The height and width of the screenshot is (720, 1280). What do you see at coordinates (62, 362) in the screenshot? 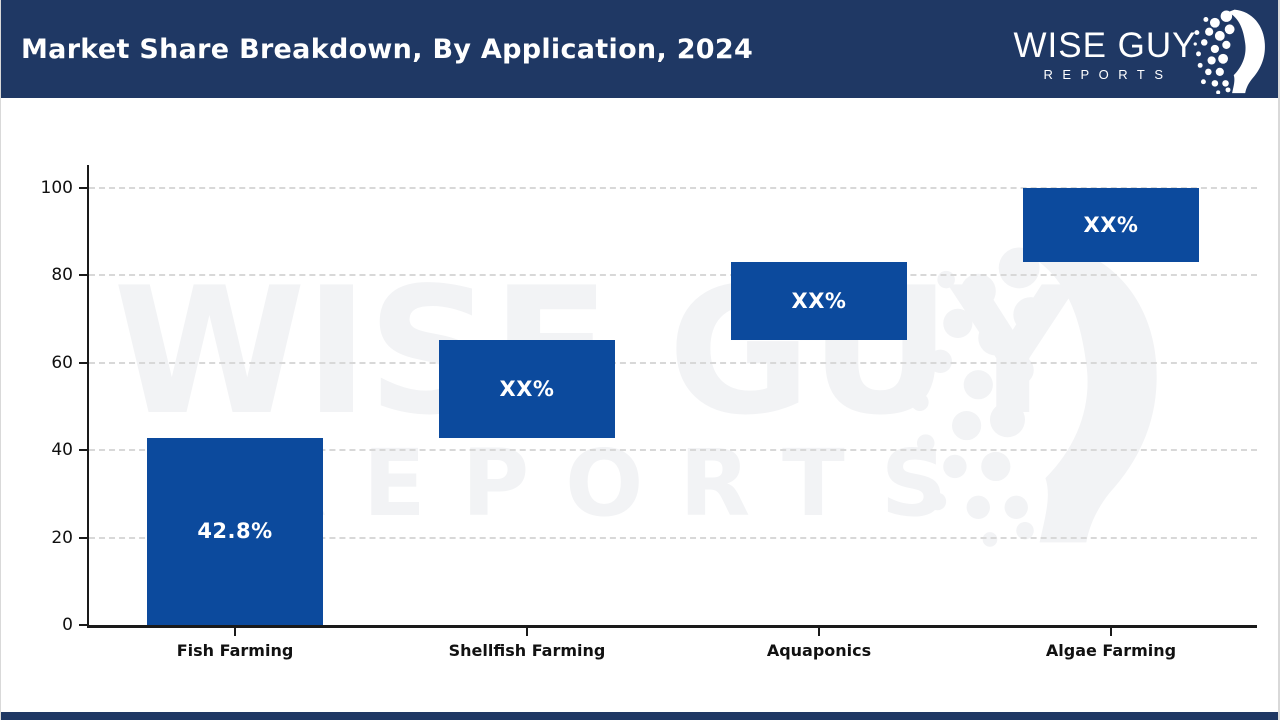
I see `y-tick-label: 60` at bounding box center [62, 362].